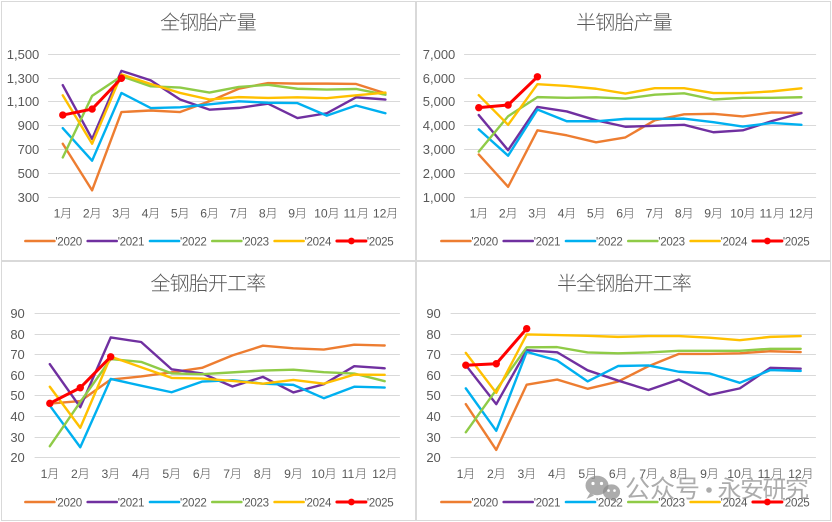 Image resolution: width=832 pixels, height=522 pixels. Describe the element at coordinates (439, 78) in the screenshot. I see `svg-text: 6,000` at that location.